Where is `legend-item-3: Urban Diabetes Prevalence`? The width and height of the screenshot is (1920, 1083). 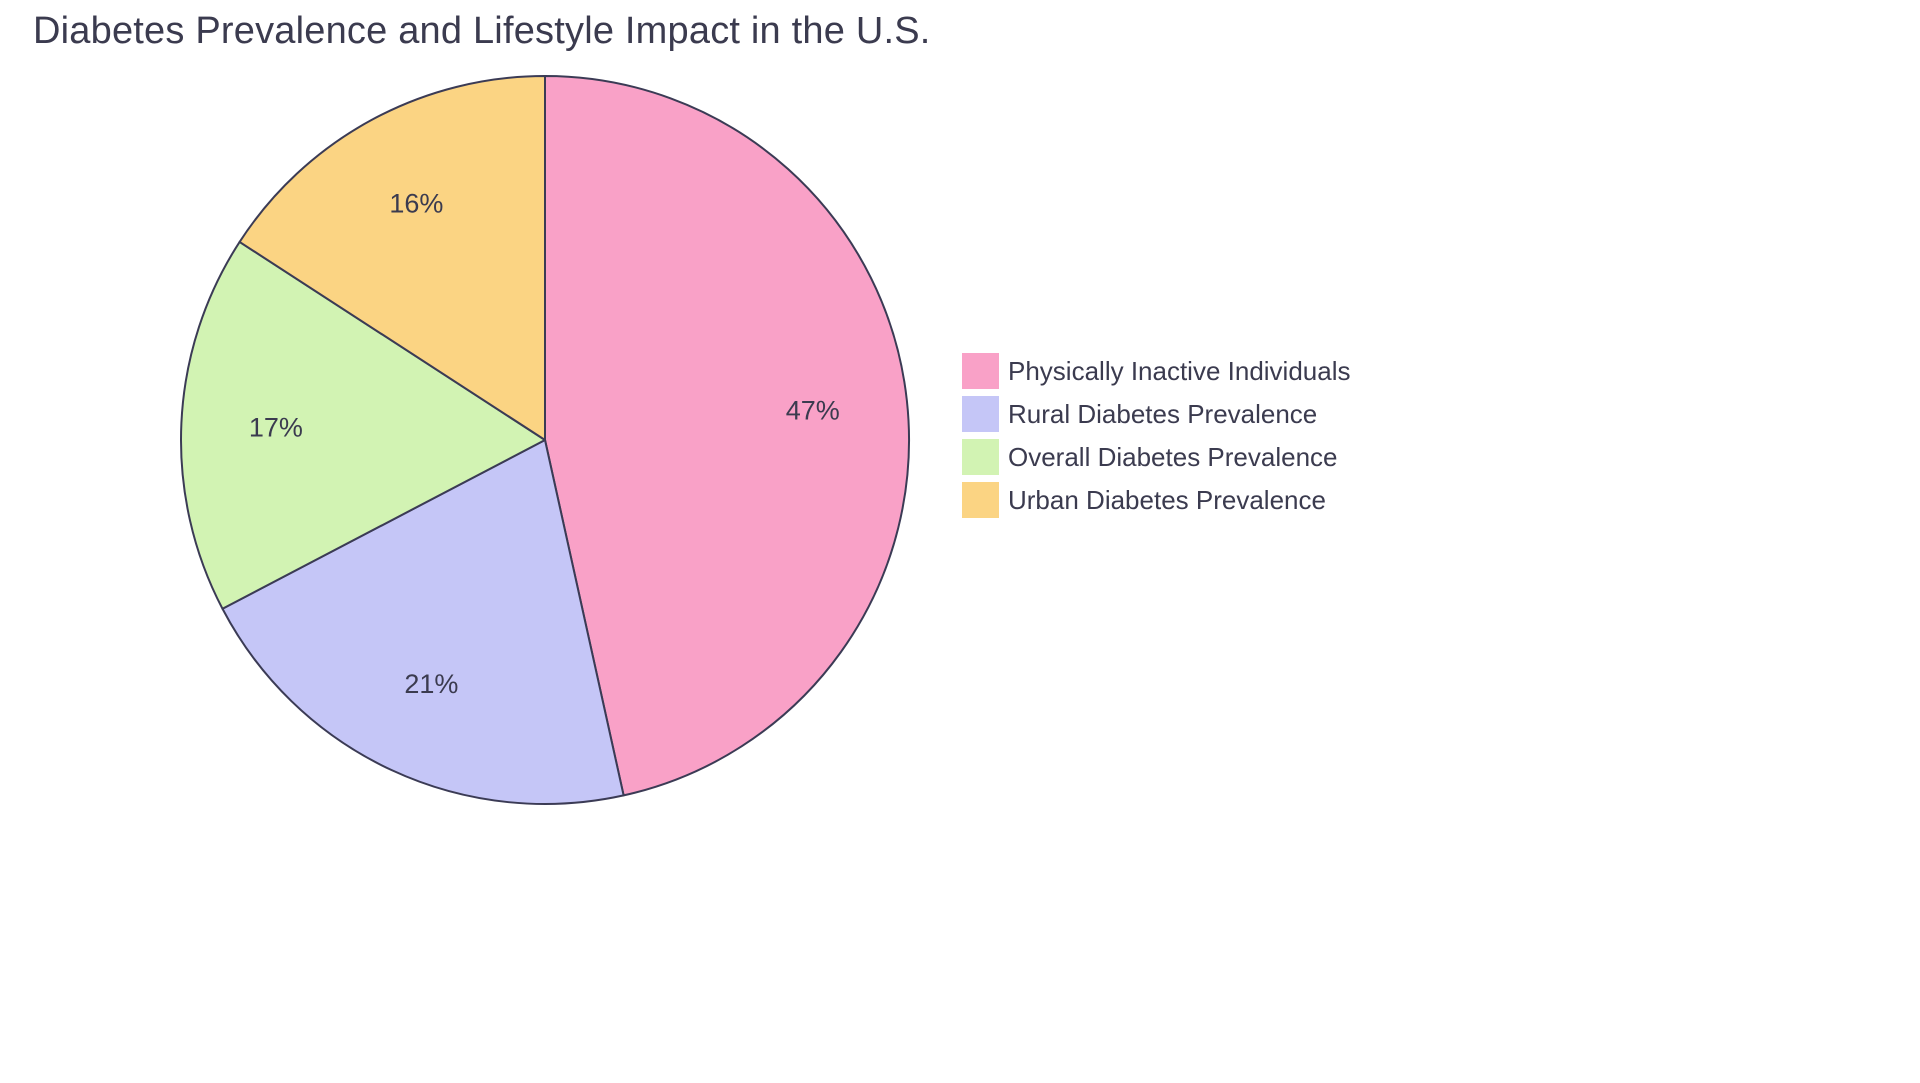
legend-item-3: Urban Diabetes Prevalence is located at coordinates (1156, 500).